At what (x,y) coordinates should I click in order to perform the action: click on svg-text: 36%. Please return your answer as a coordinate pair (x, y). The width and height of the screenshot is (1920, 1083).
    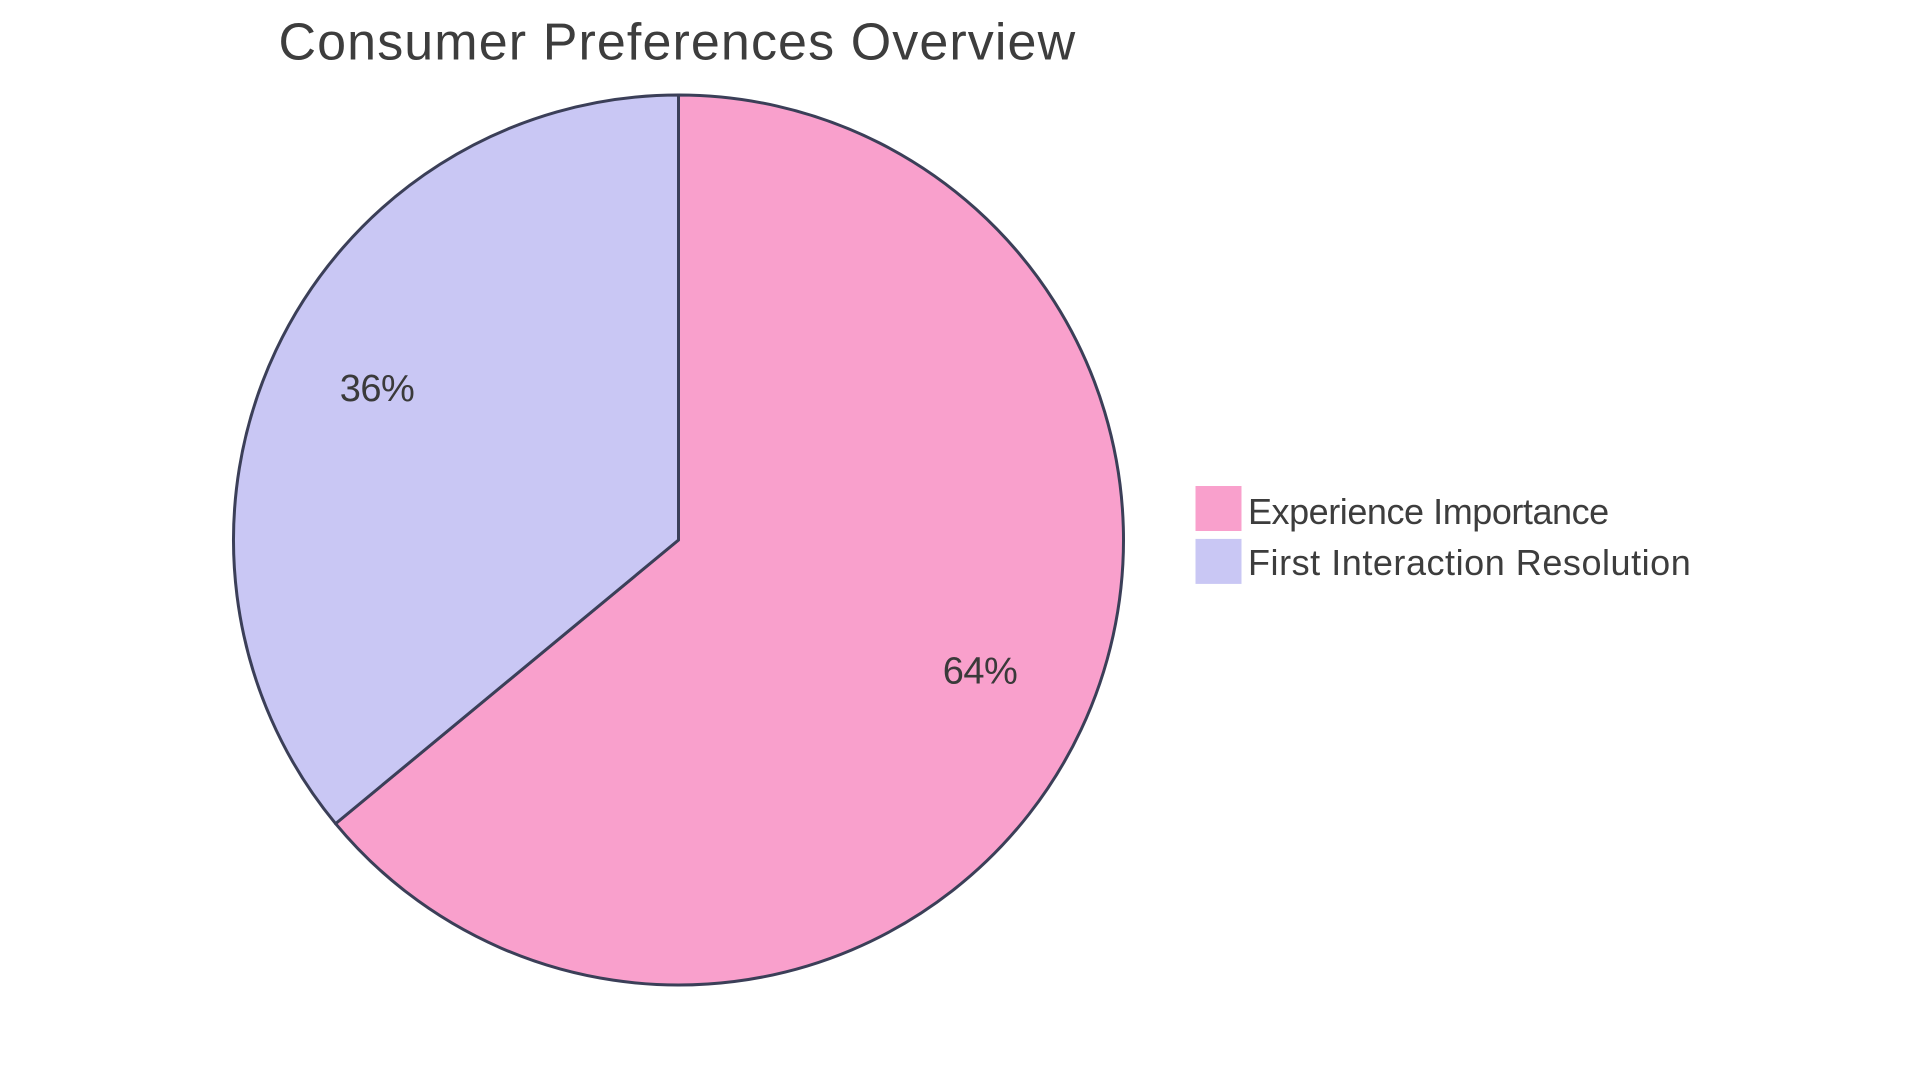
    Looking at the image, I should click on (377, 389).